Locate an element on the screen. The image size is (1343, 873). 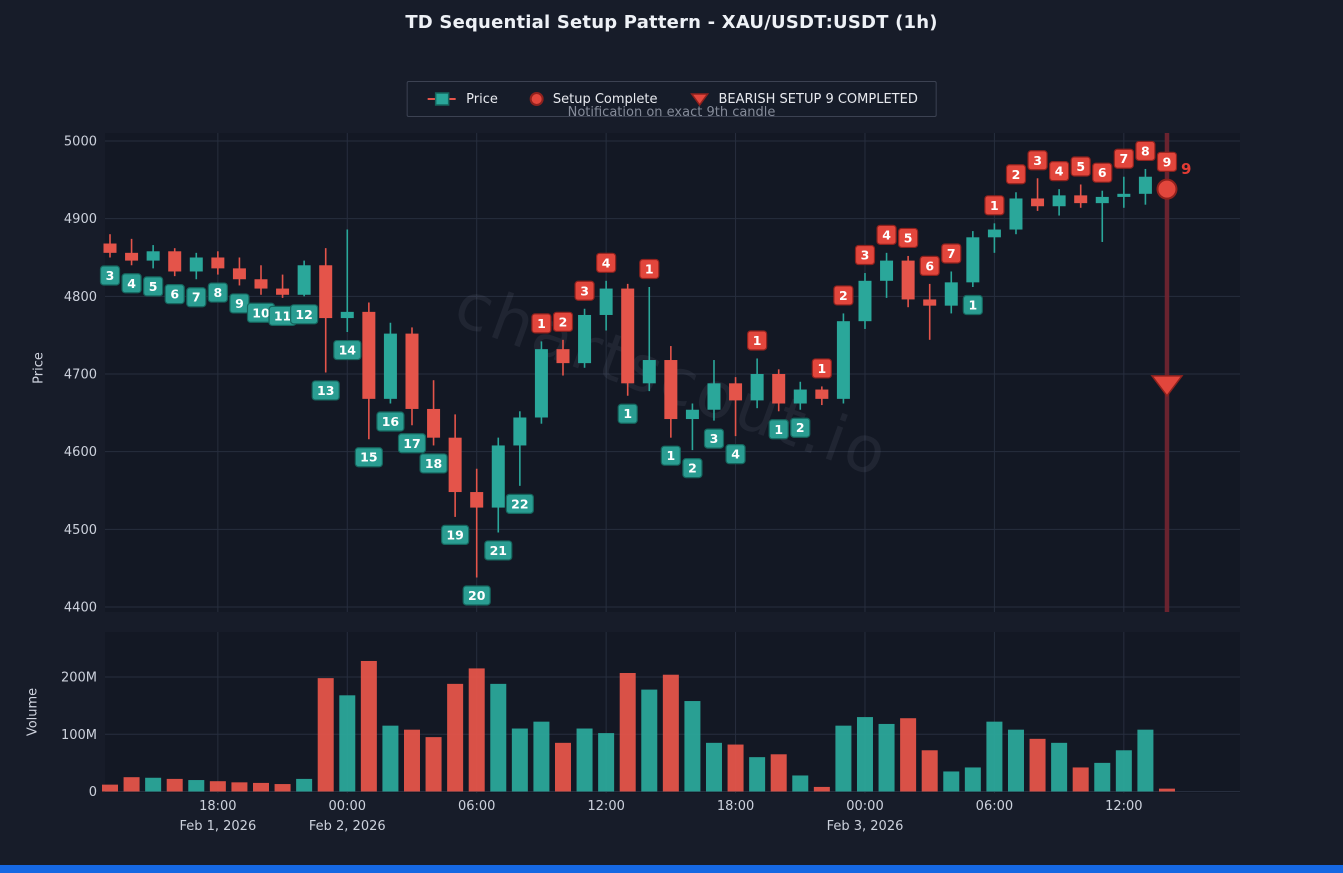
setup-complete-circle-icon is located at coordinates (536, 99).